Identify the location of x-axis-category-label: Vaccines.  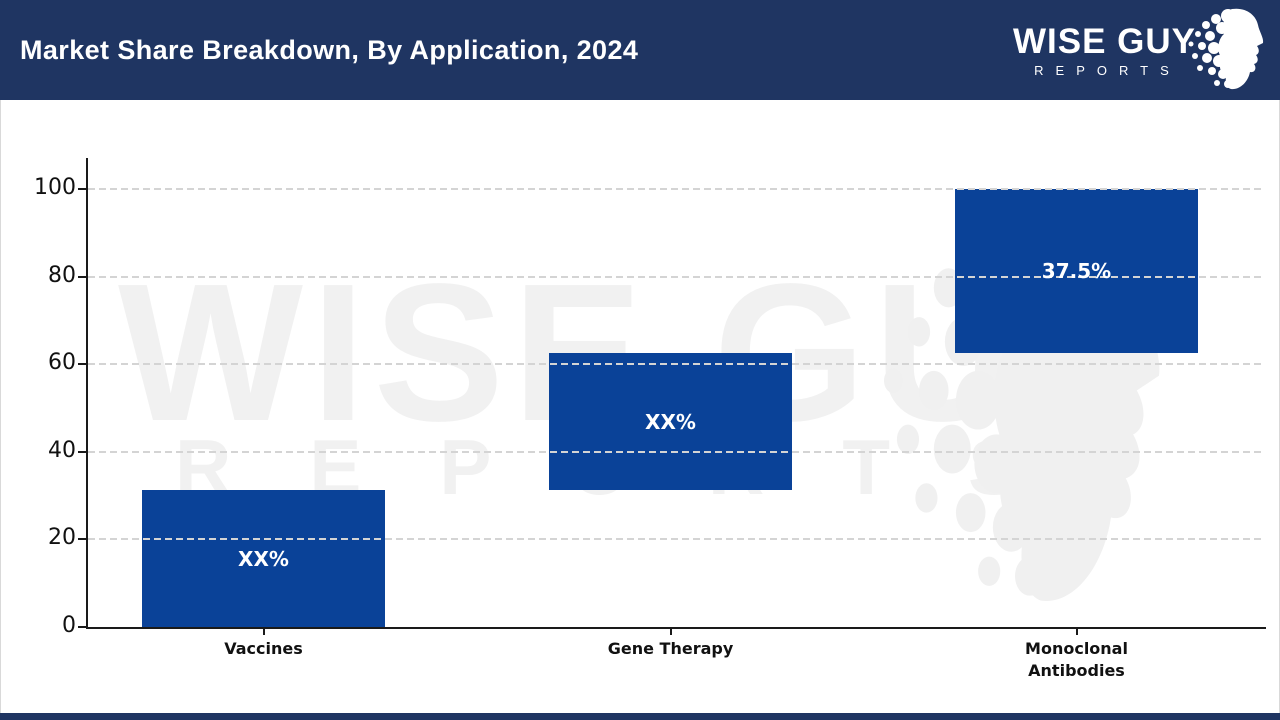
(263, 648).